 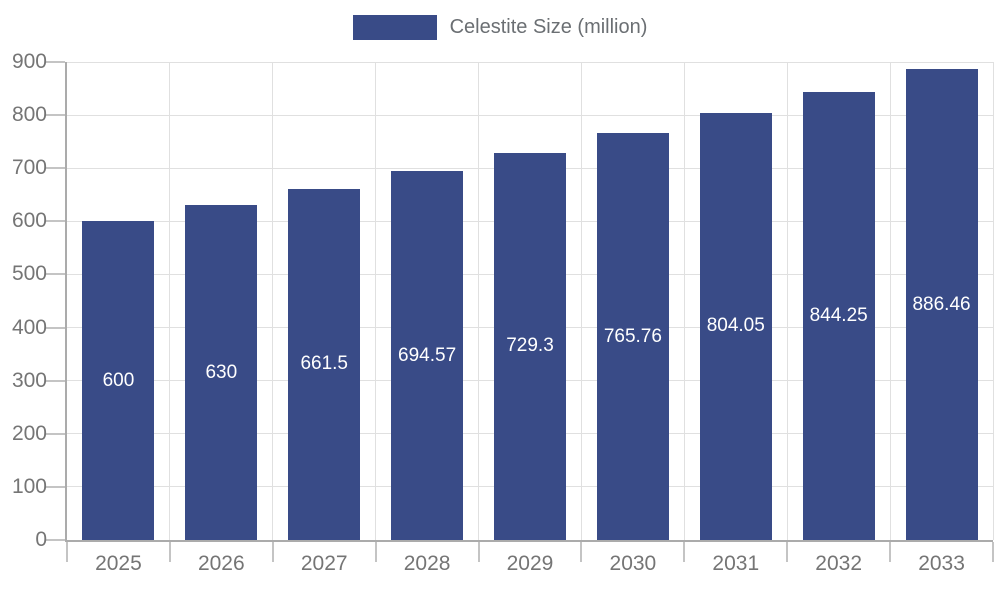 I want to click on x-axis-tick-label: 2032, so click(x=839, y=563).